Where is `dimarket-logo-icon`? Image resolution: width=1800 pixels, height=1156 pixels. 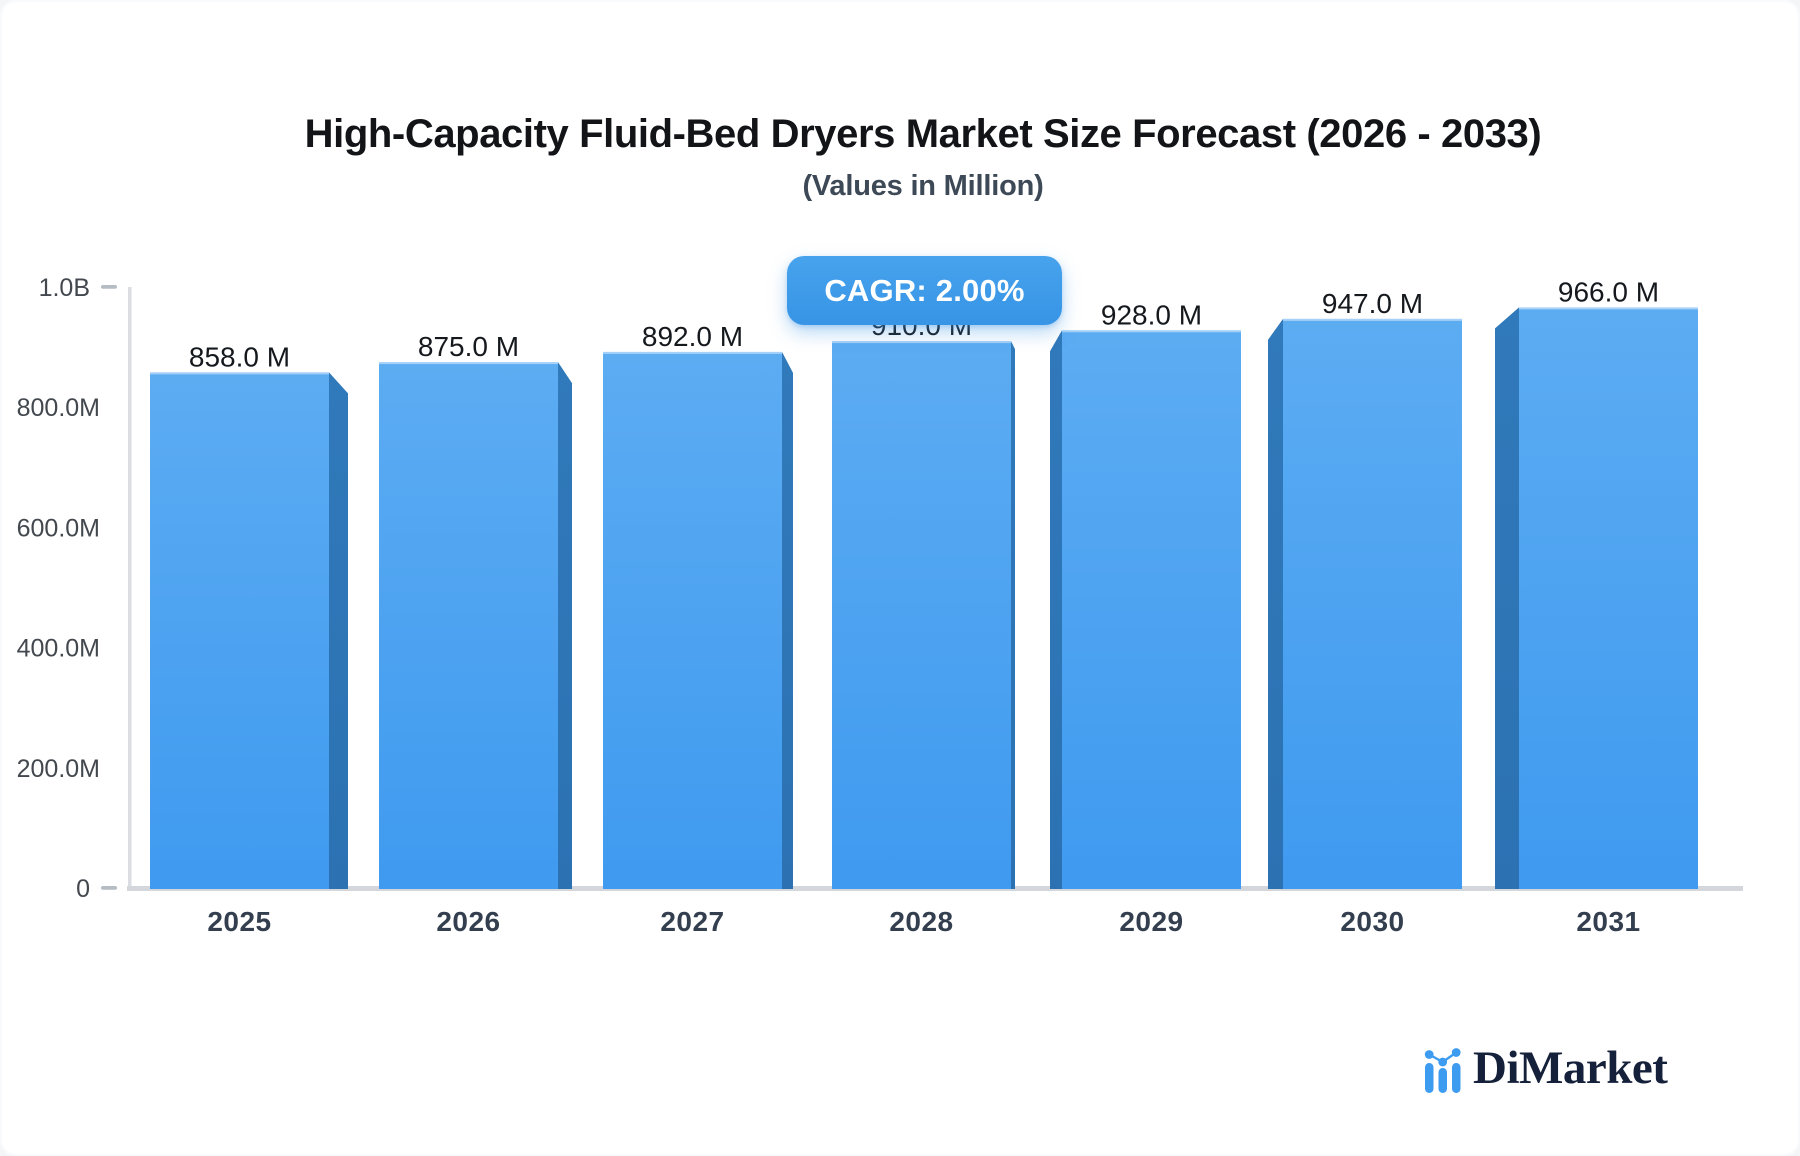 dimarket-logo-icon is located at coordinates (1442, 1070).